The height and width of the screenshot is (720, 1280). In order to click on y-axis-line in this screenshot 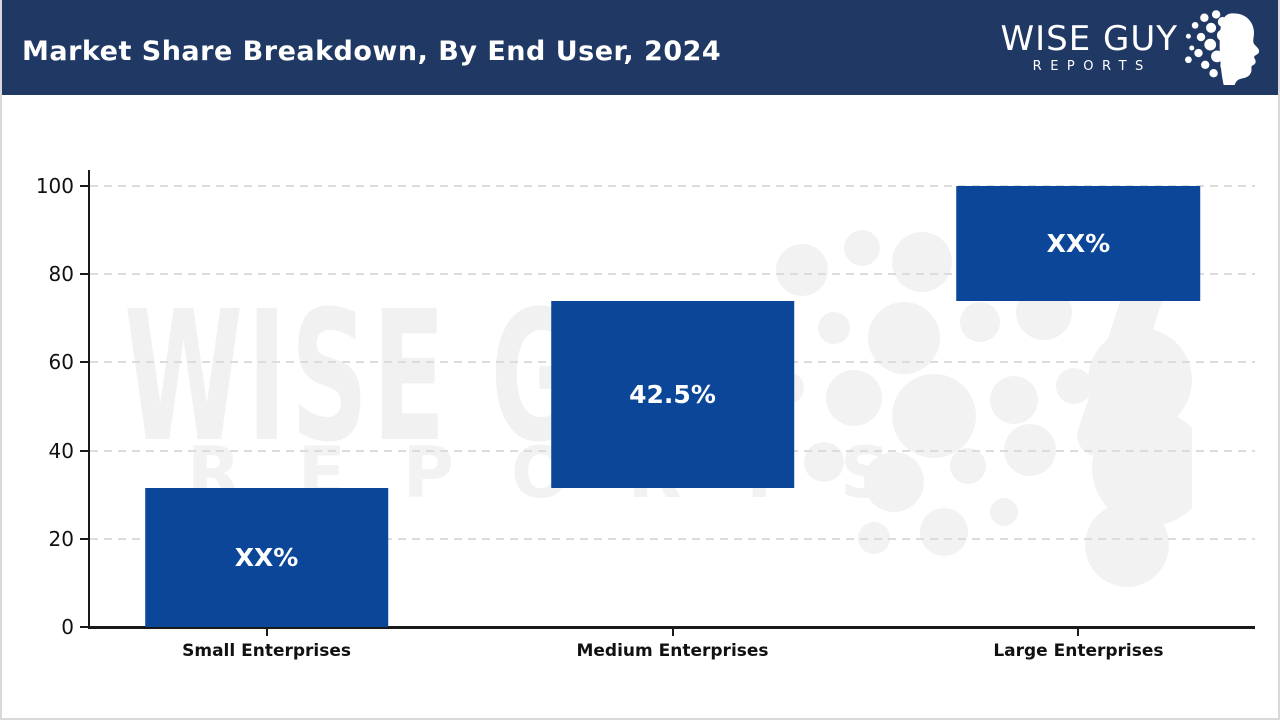, I will do `click(89, 398)`.